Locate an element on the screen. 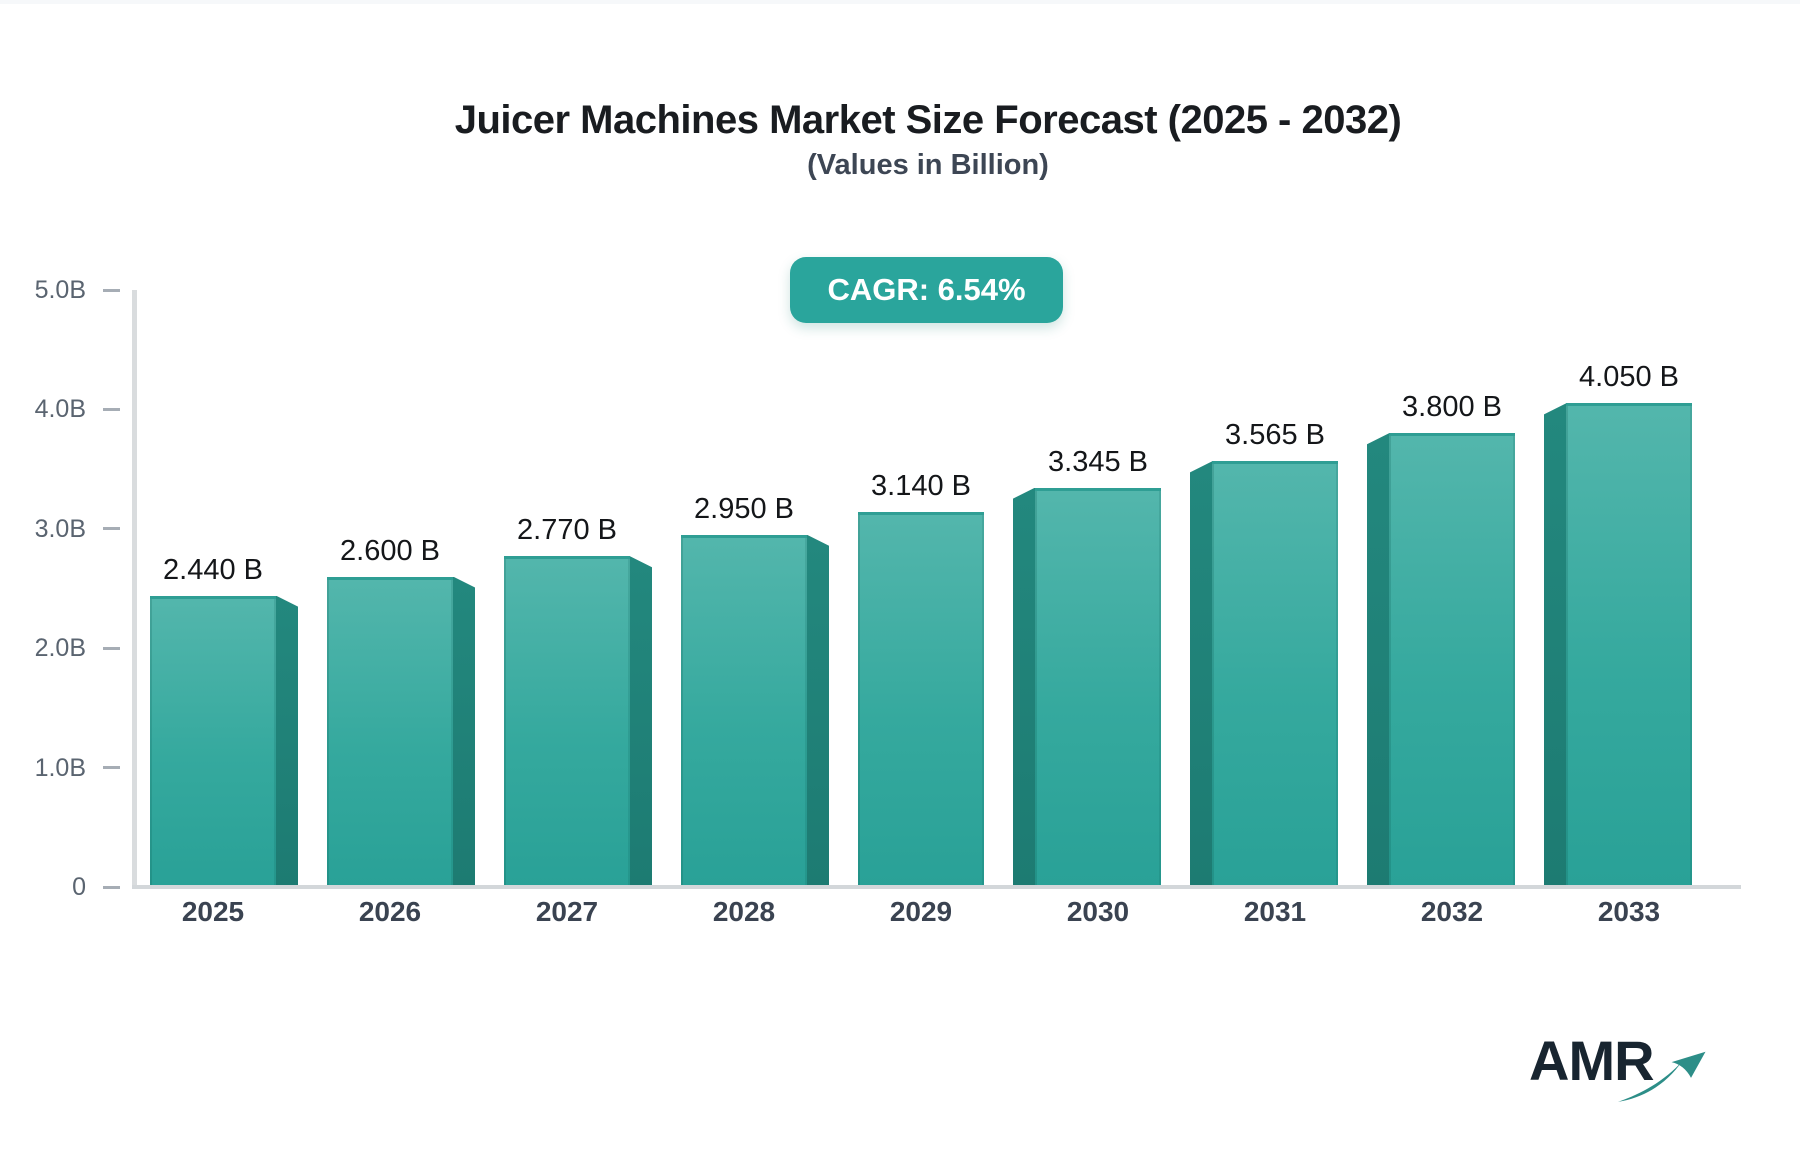 The image size is (1800, 1156). y-axis-line is located at coordinates (134, 588).